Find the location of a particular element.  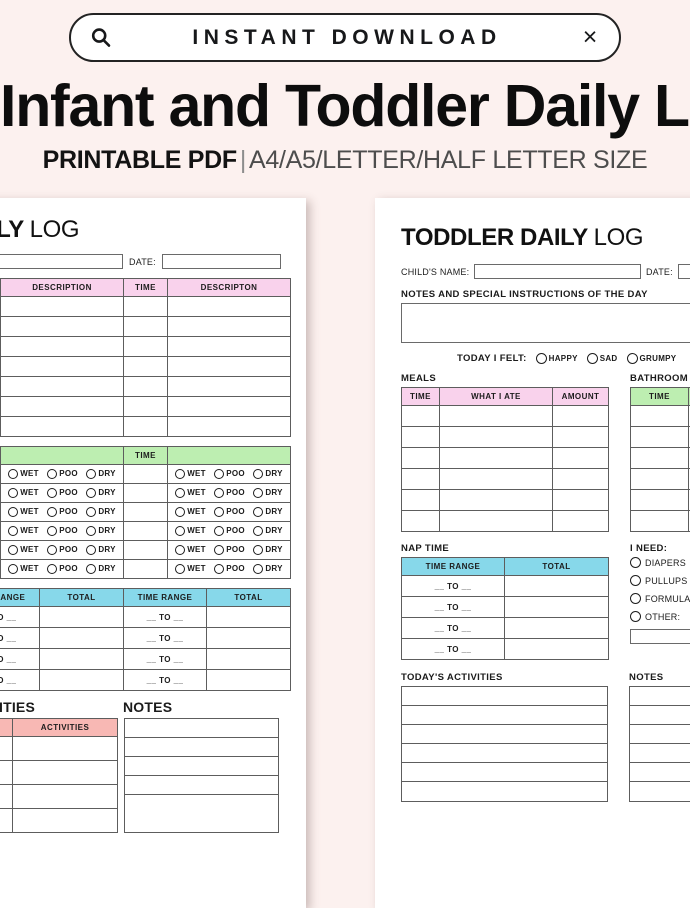

i-need-option-other: OTHER: is located at coordinates (660, 616).